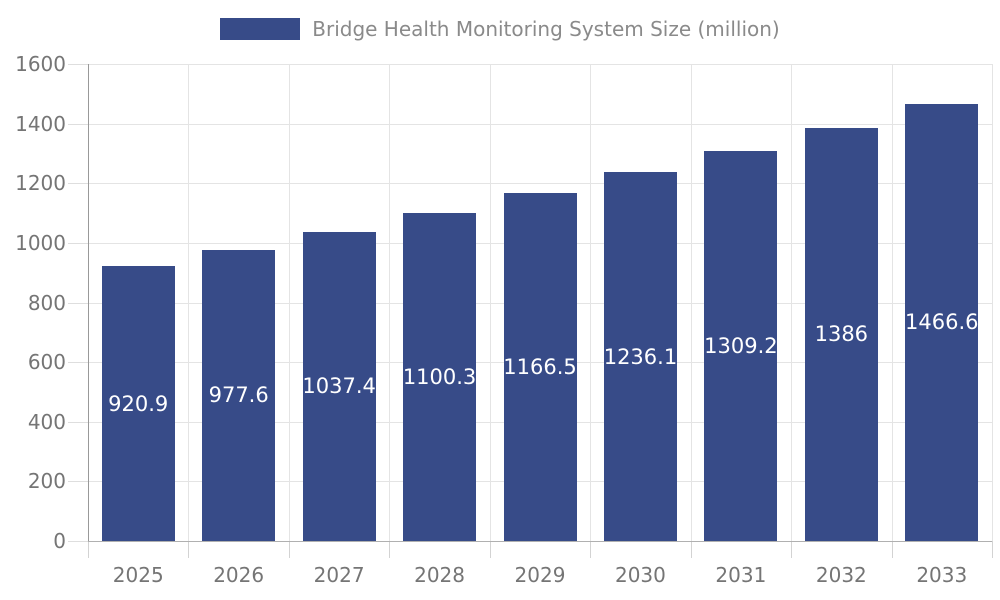  I want to click on bar-2025: 920.9, so click(138, 403).